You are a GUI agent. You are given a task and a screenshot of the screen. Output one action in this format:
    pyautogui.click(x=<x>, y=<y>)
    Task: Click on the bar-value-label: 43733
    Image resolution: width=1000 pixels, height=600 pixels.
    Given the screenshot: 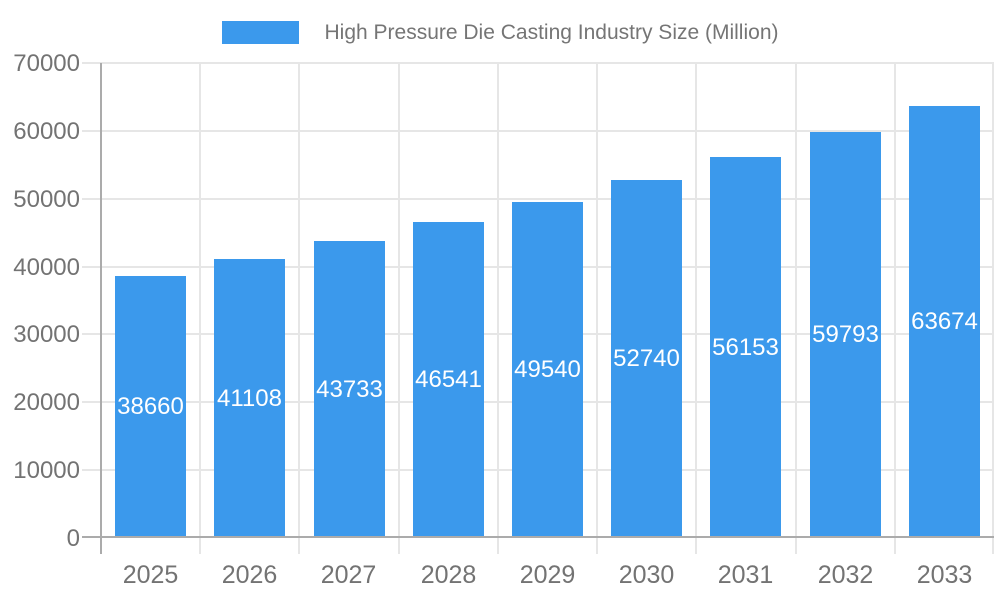 What is the action you would take?
    pyautogui.click(x=349, y=389)
    